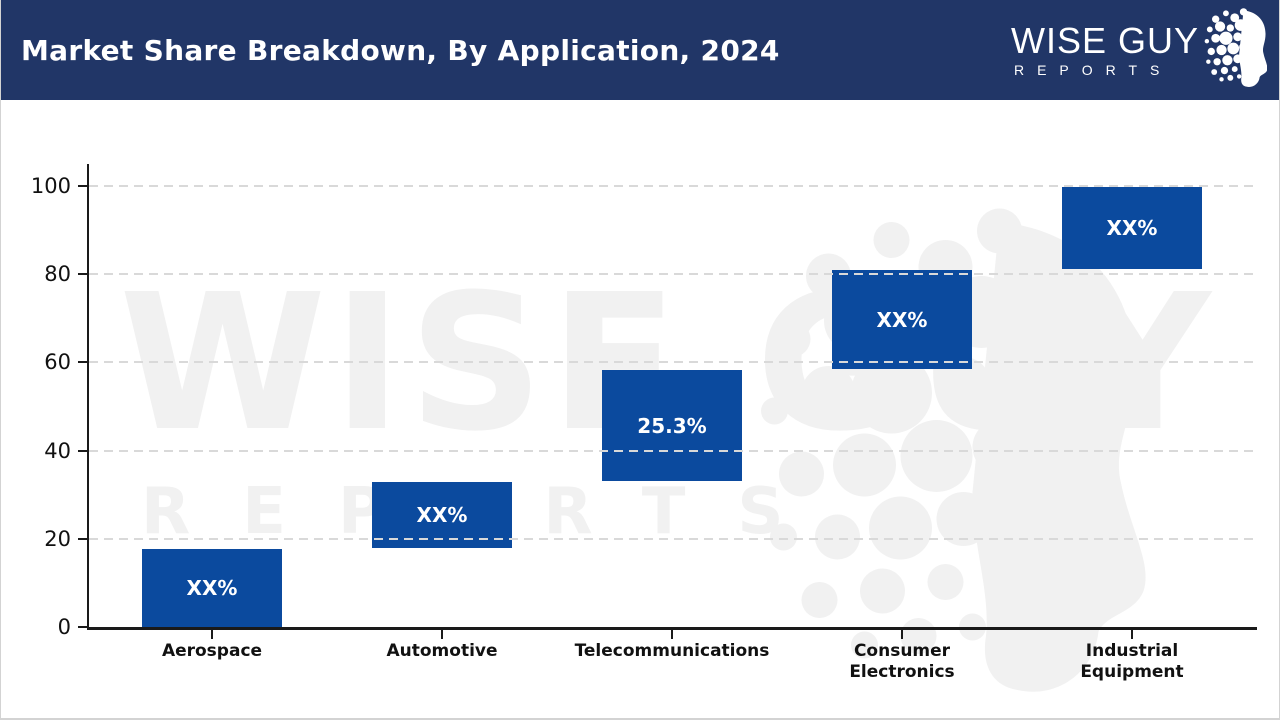 Image resolution: width=1280 pixels, height=720 pixels. Describe the element at coordinates (57, 538) in the screenshot. I see `y-tick-label-20: 20` at that location.